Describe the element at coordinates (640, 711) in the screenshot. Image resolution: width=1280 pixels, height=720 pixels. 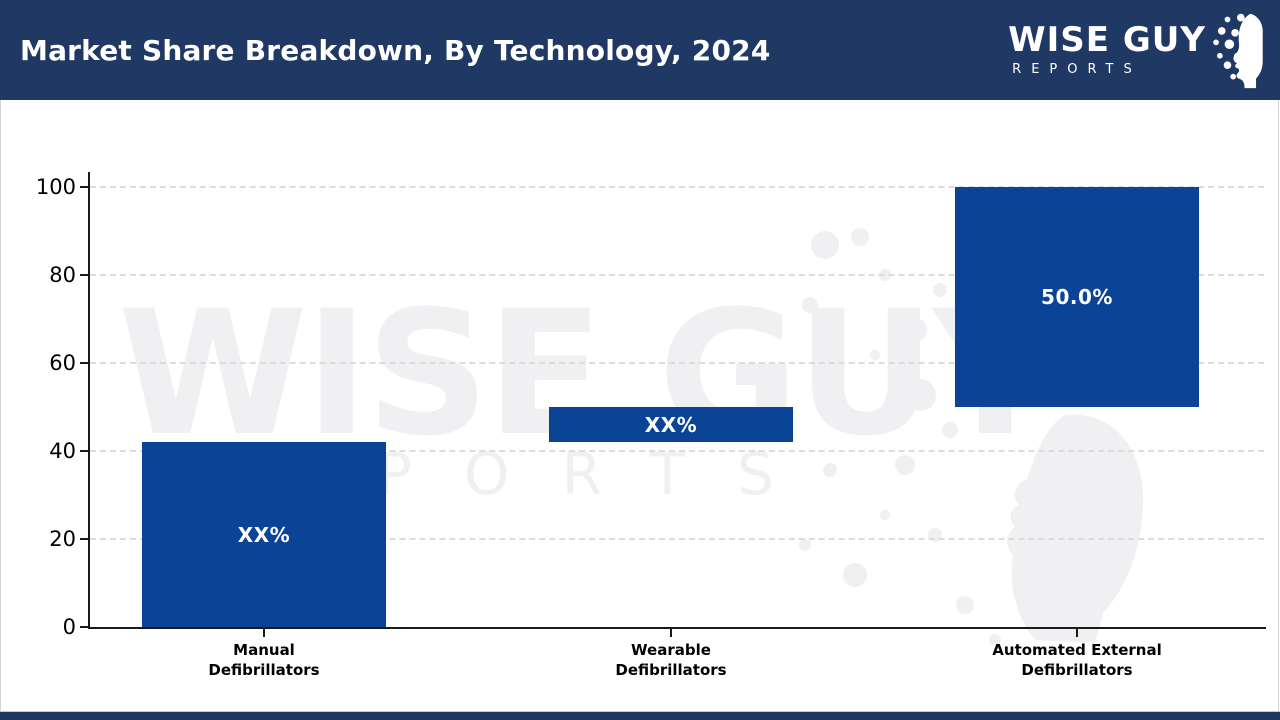
I see `bottom-border-rule` at that location.